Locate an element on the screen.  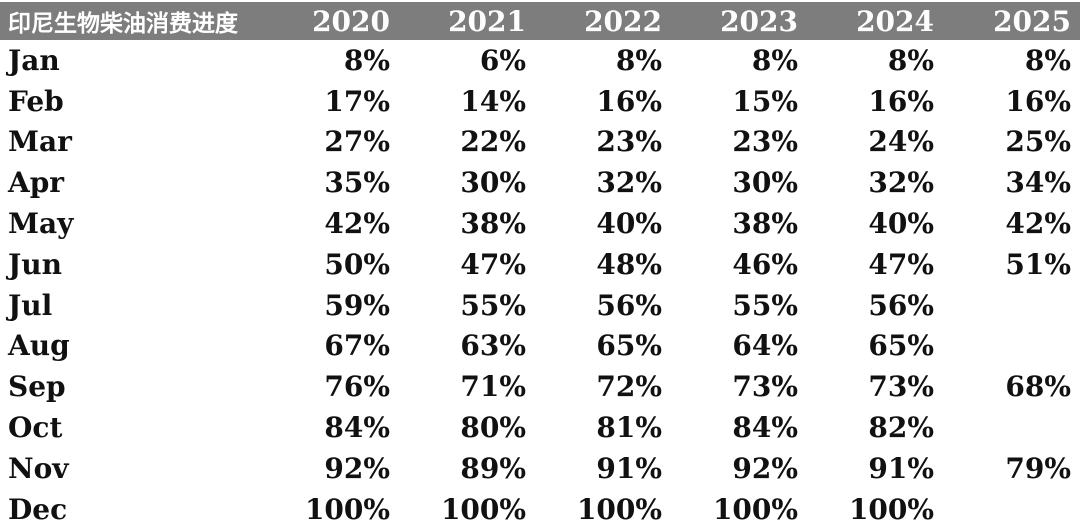
cell-value: 68% is located at coordinates (1038, 387).